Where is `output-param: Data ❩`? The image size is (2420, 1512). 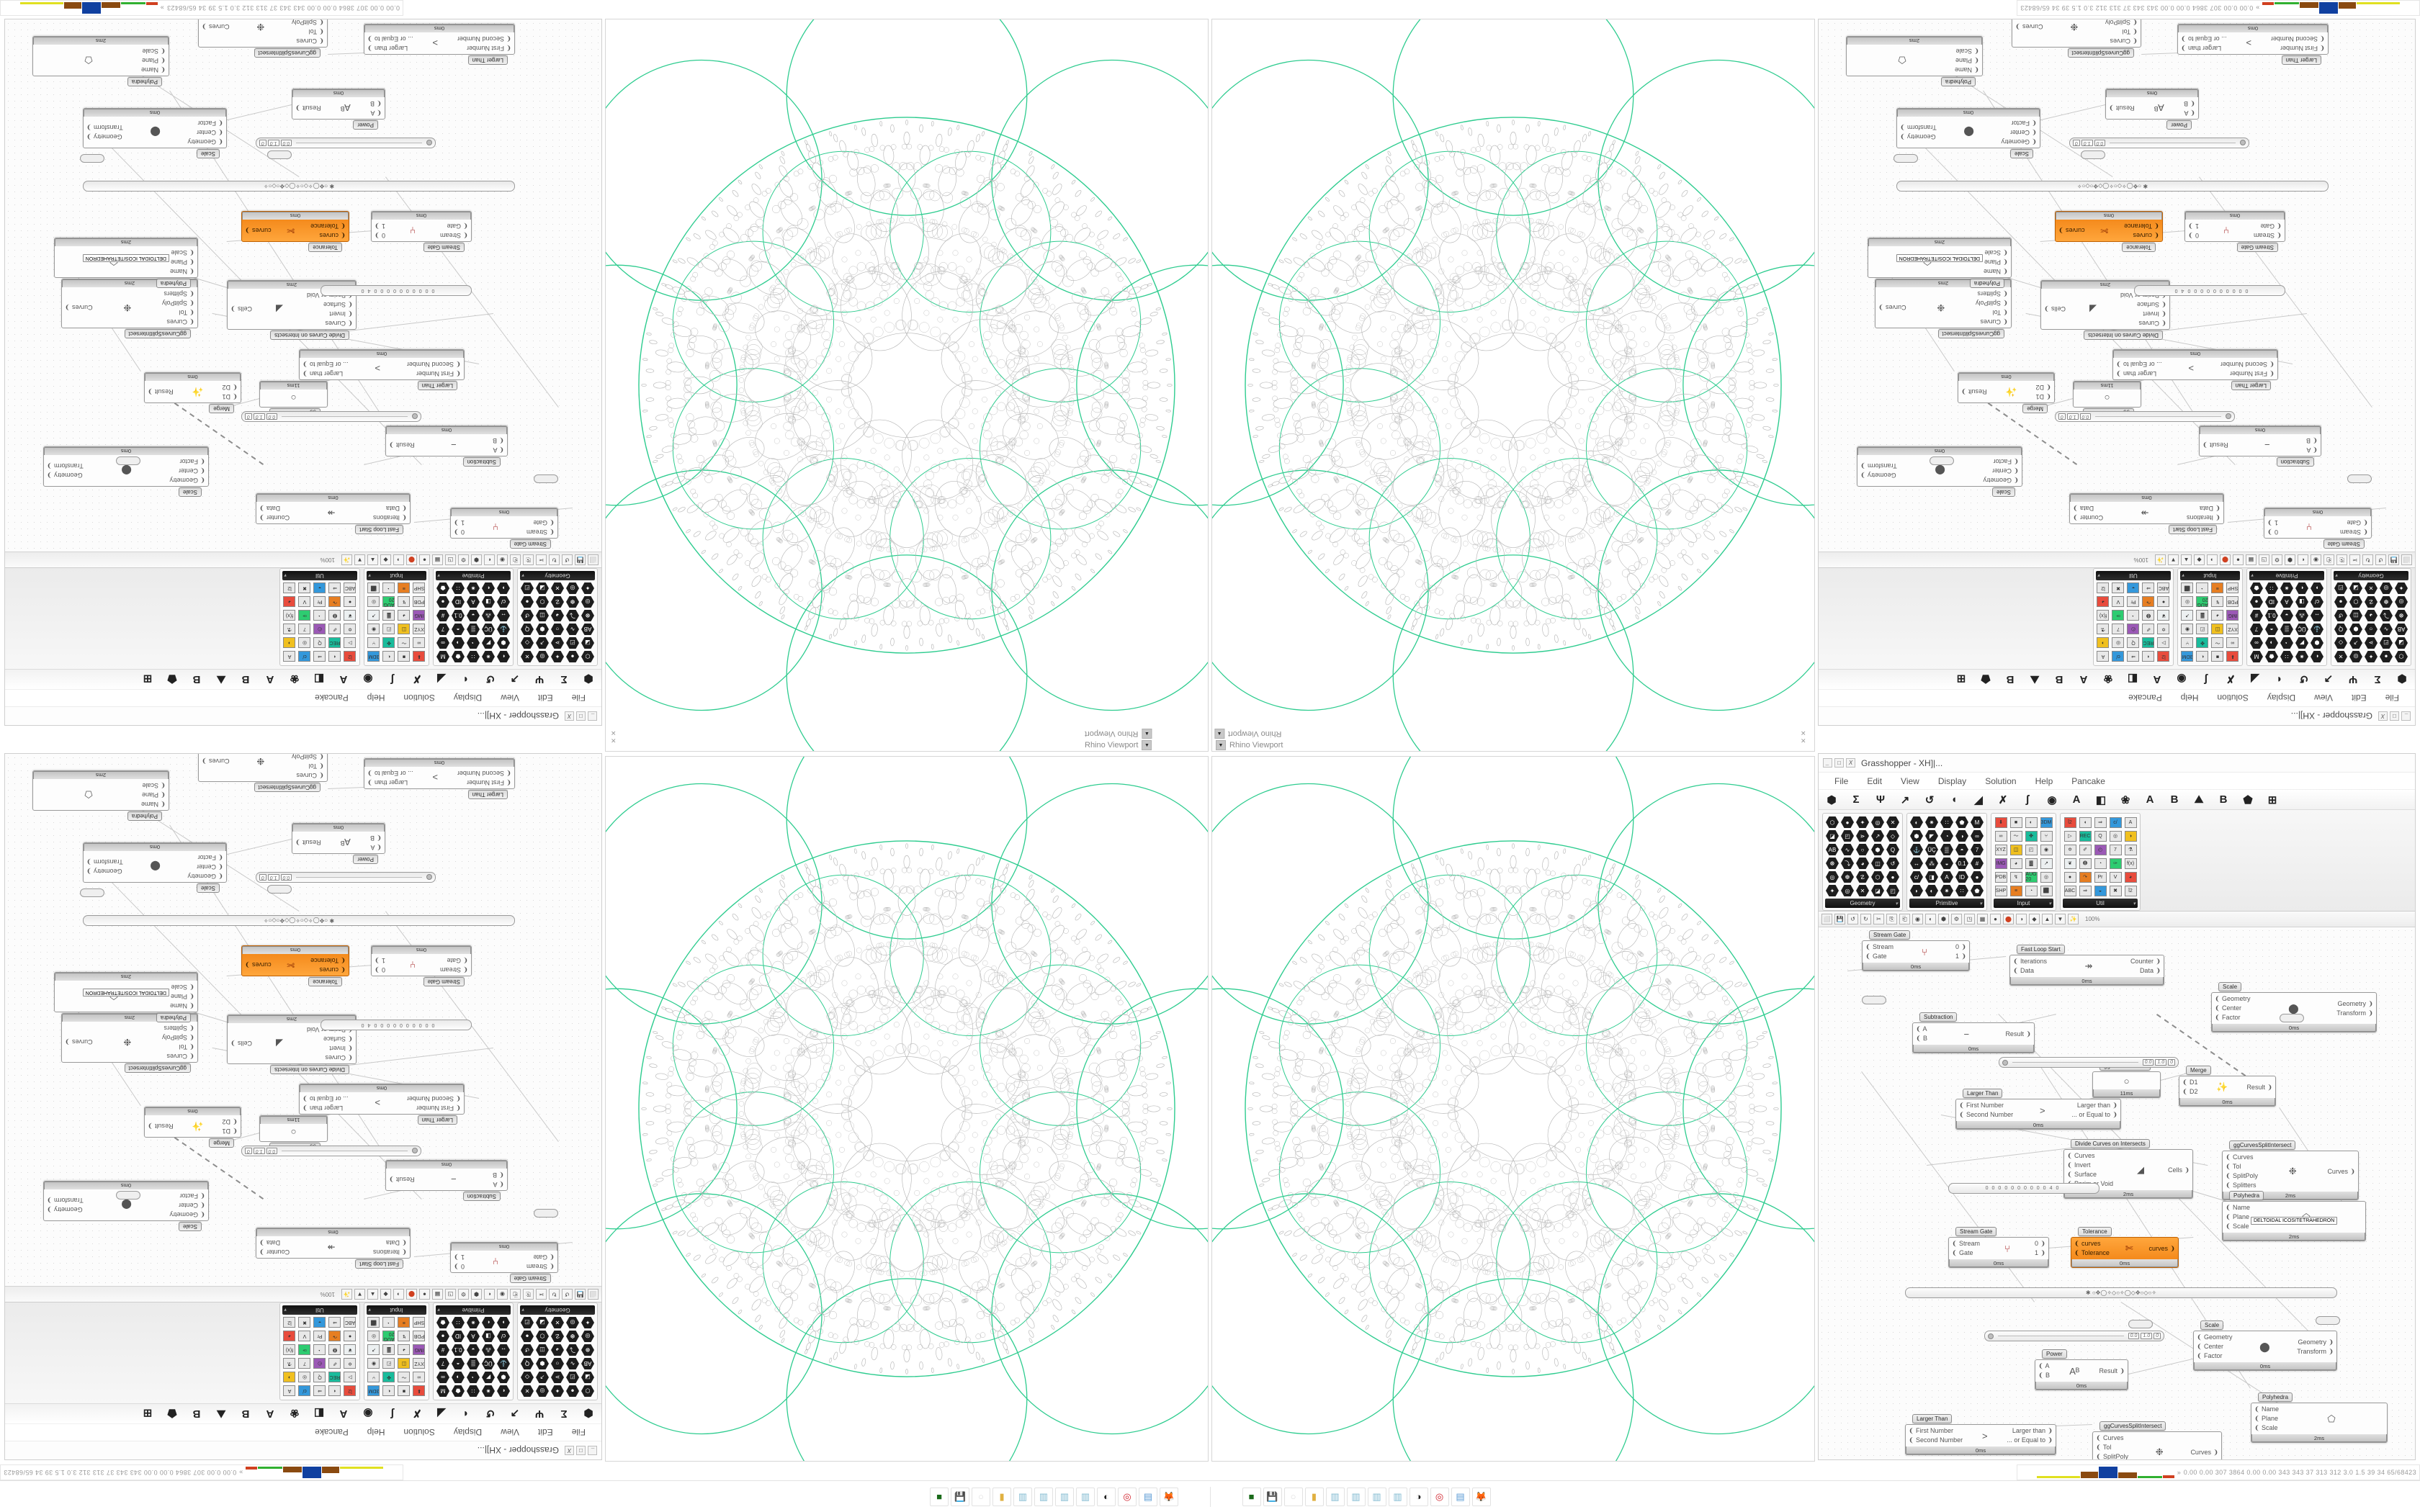
output-param: Data ❩ is located at coordinates (270, 1242).